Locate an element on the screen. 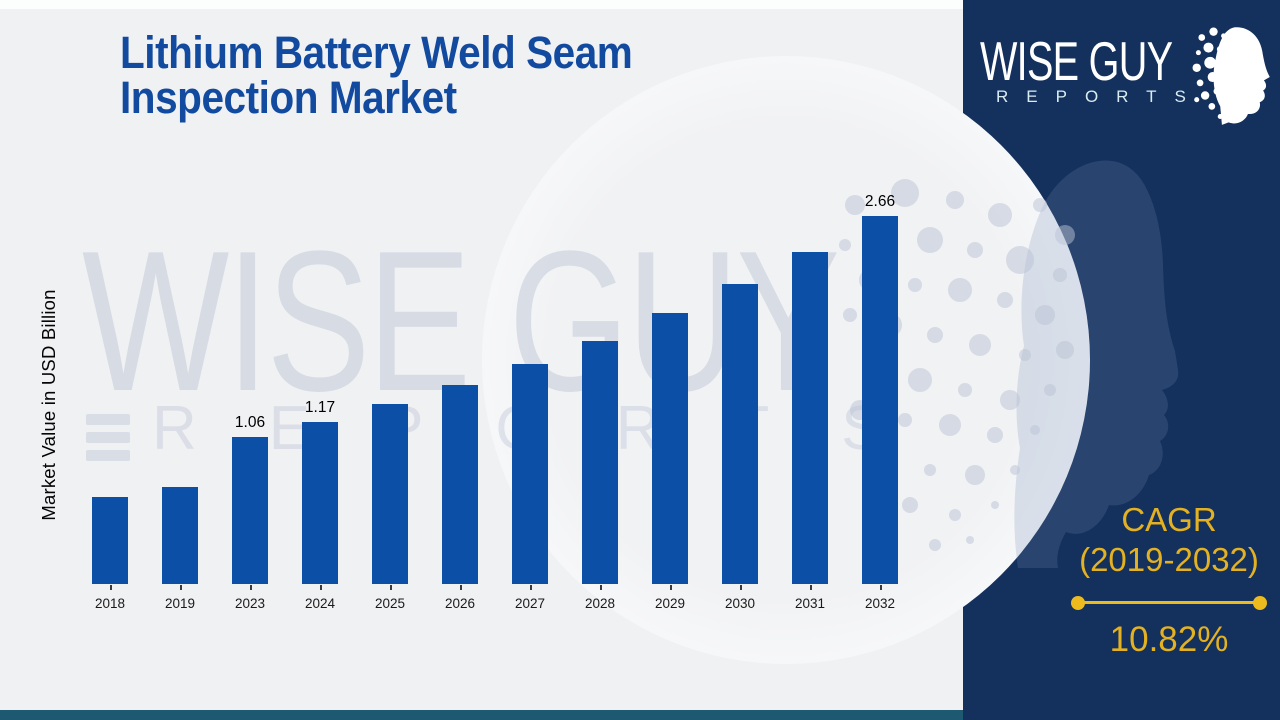 This screenshot has height=720, width=1280. head-silhouette-icon is located at coordinates (1096, 364).